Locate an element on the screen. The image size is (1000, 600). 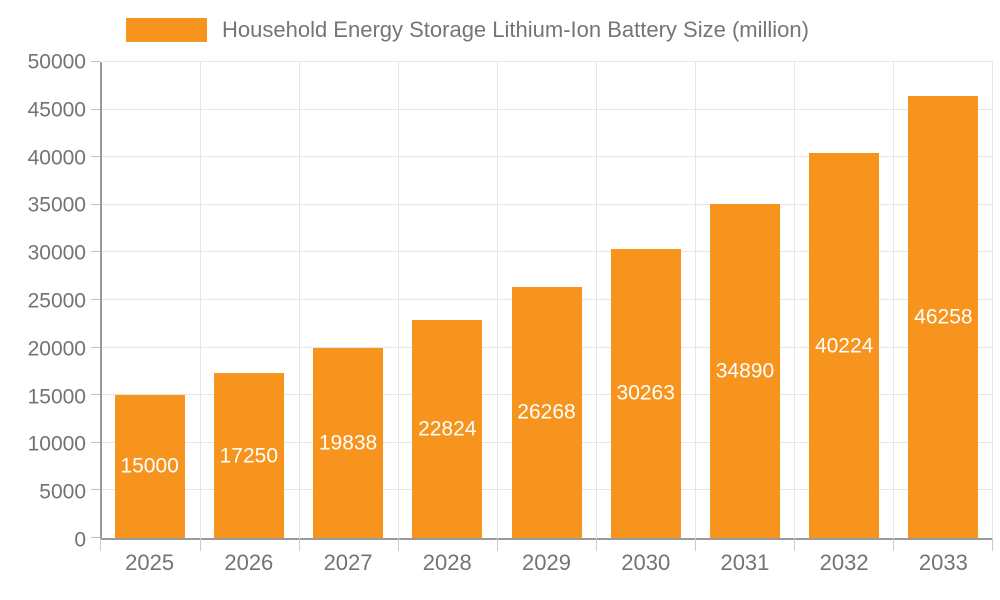
bar-value-label: 46258 is located at coordinates (943, 317).